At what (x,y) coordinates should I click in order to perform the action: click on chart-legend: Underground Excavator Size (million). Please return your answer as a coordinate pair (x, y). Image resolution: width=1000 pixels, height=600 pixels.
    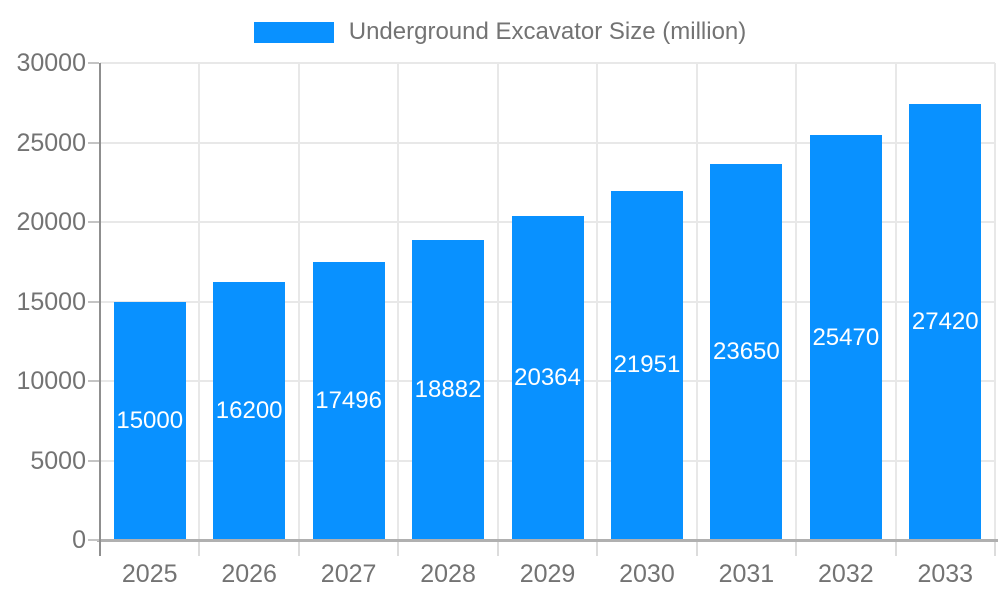
    Looking at the image, I should click on (500, 32).